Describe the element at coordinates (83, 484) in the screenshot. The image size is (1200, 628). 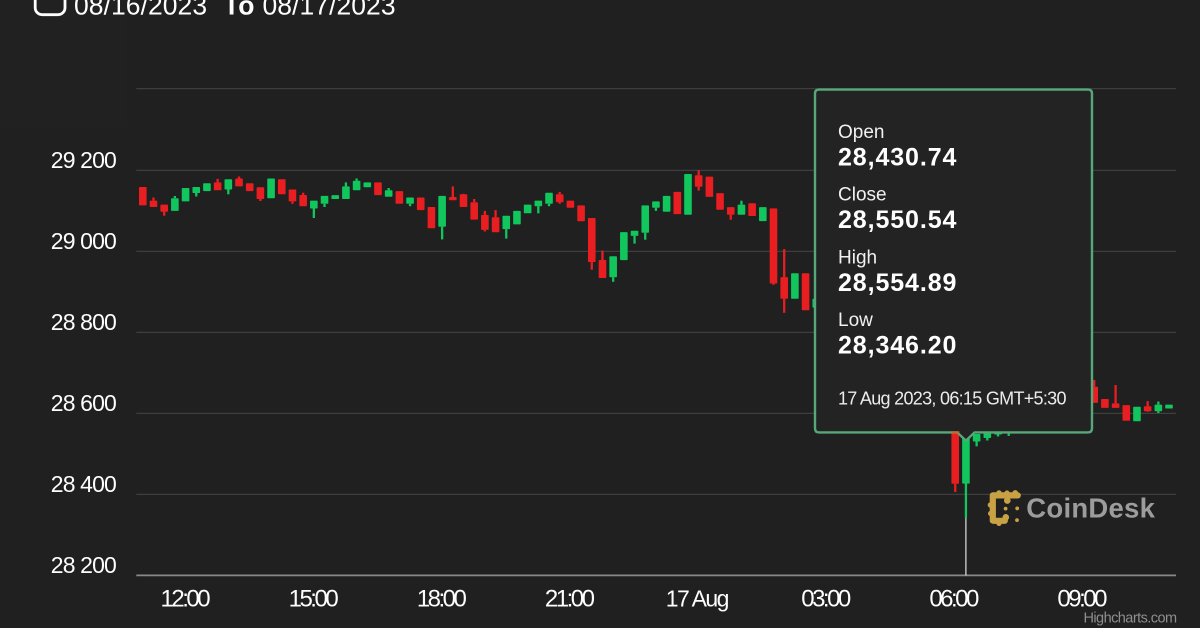
I see `svg-text: 28 400` at that location.